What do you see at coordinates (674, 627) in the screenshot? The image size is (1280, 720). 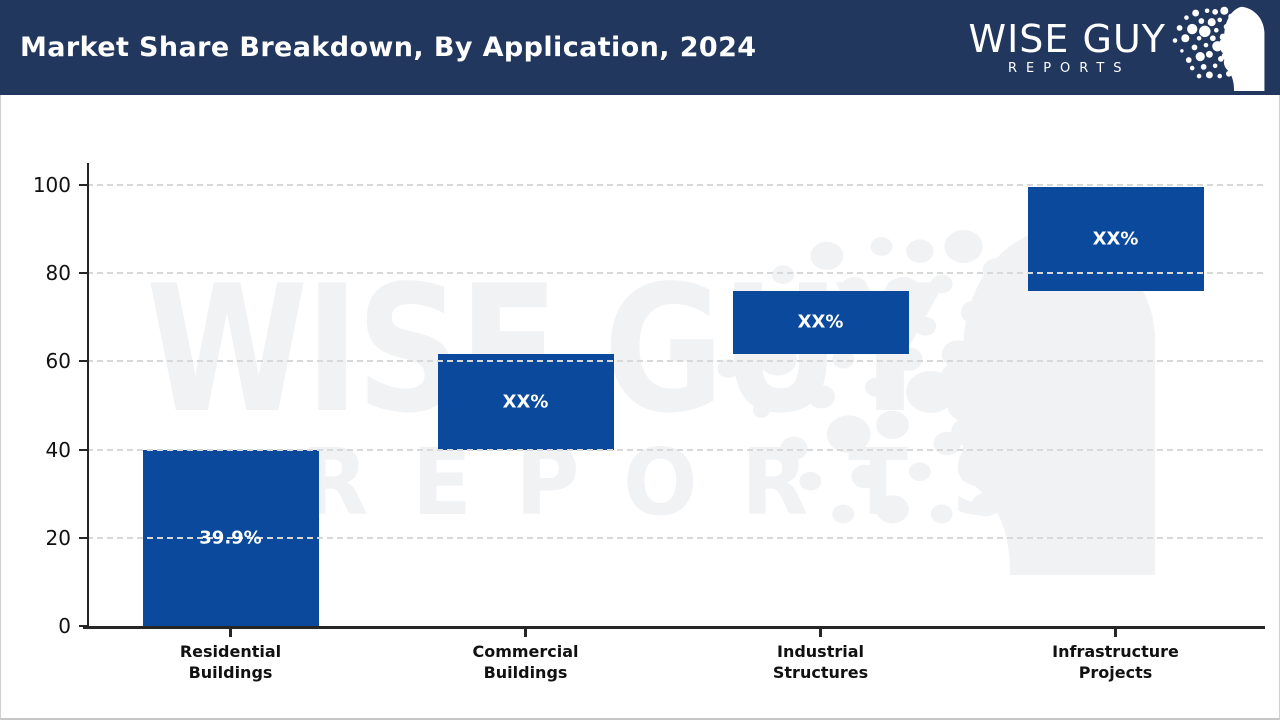 I see `x-axis-line` at bounding box center [674, 627].